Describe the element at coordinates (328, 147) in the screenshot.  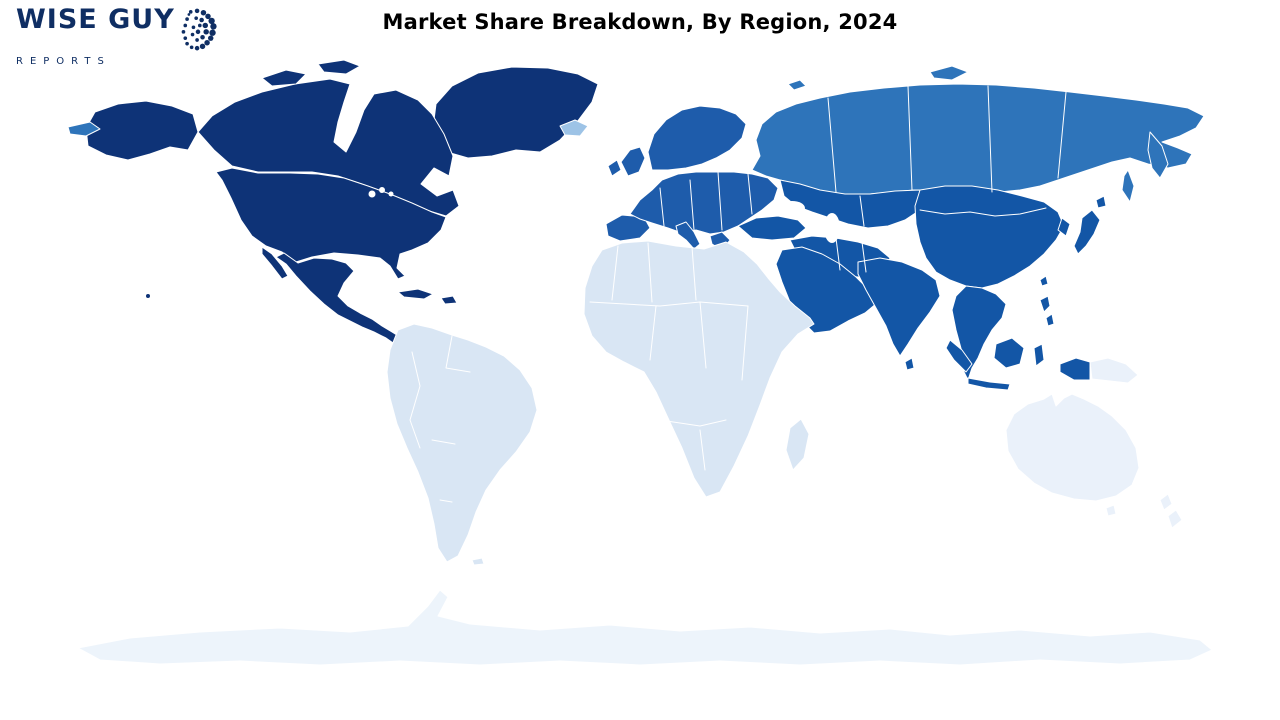
I see `map-region-canada` at that location.